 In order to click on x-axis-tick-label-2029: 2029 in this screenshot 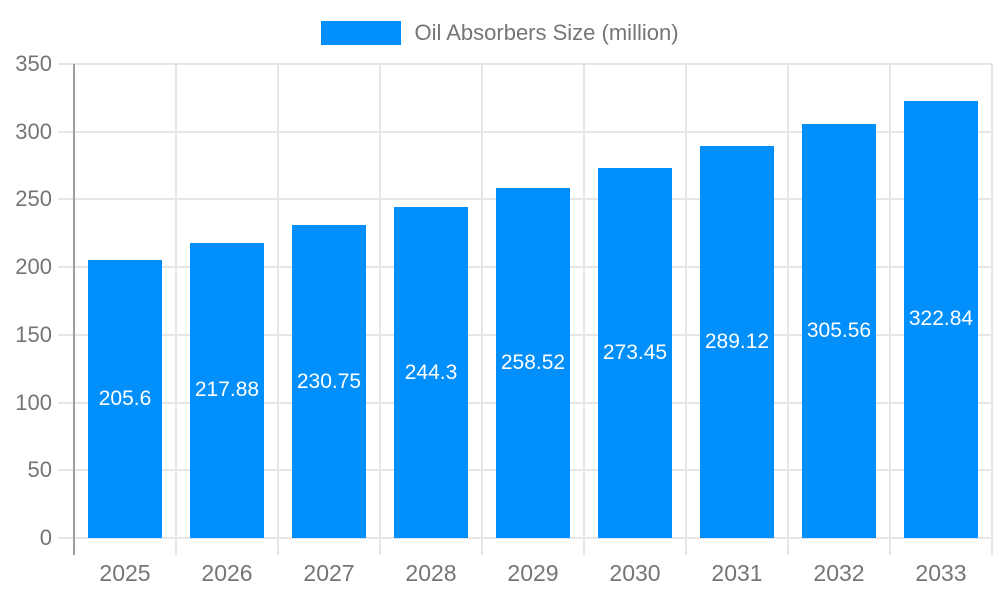, I will do `click(533, 573)`.